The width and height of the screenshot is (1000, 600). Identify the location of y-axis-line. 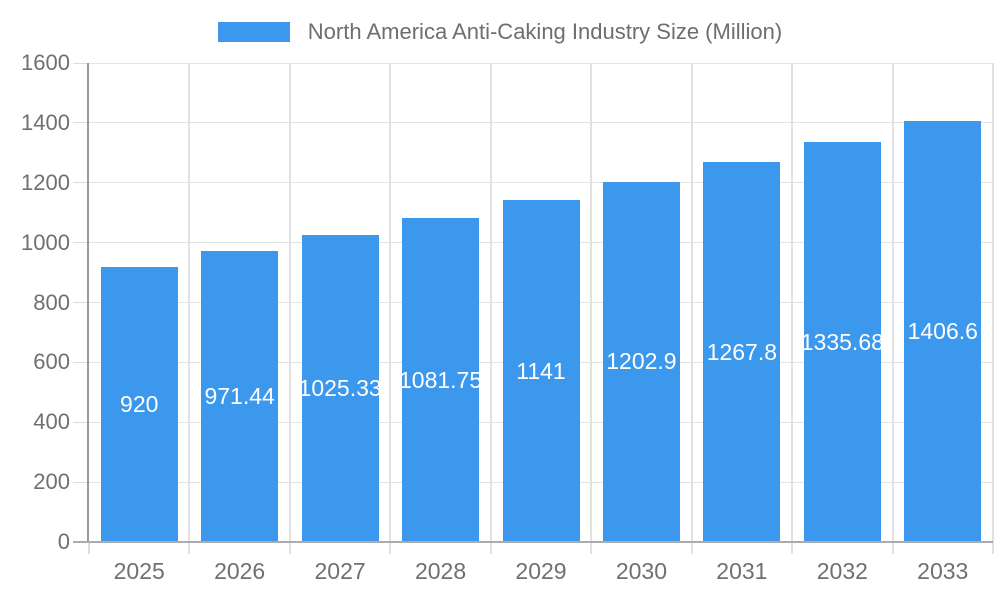
(88, 302).